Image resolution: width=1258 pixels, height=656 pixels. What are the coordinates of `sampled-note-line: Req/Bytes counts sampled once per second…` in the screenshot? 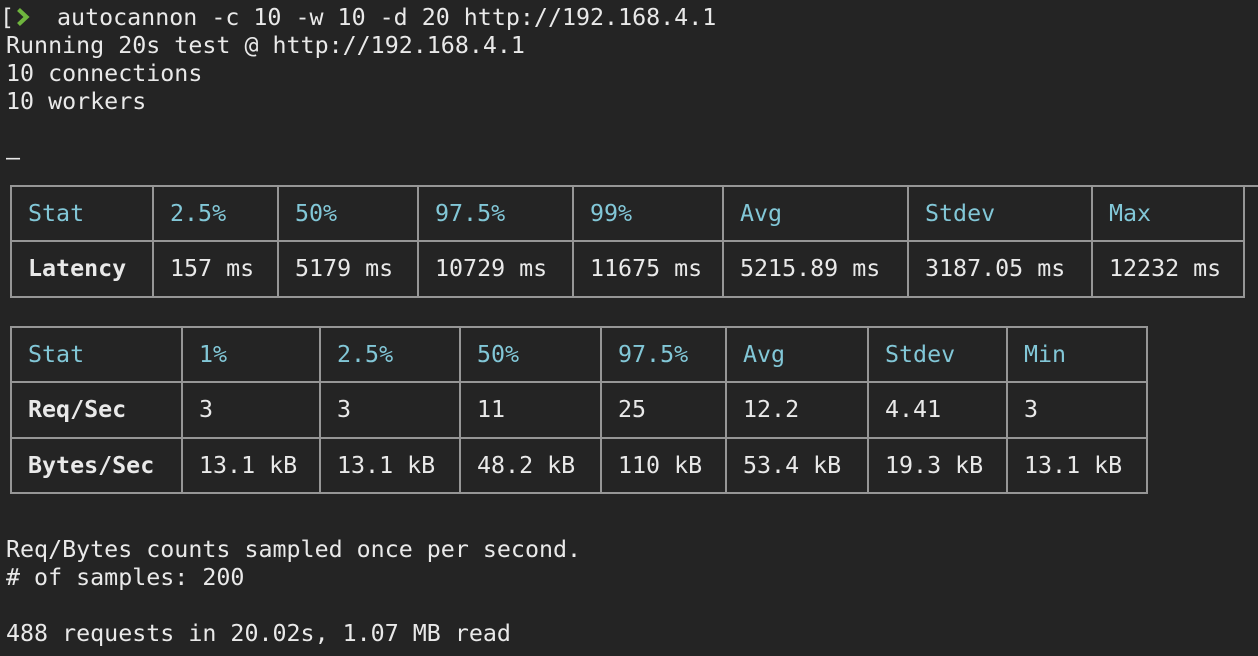 It's located at (294, 549).